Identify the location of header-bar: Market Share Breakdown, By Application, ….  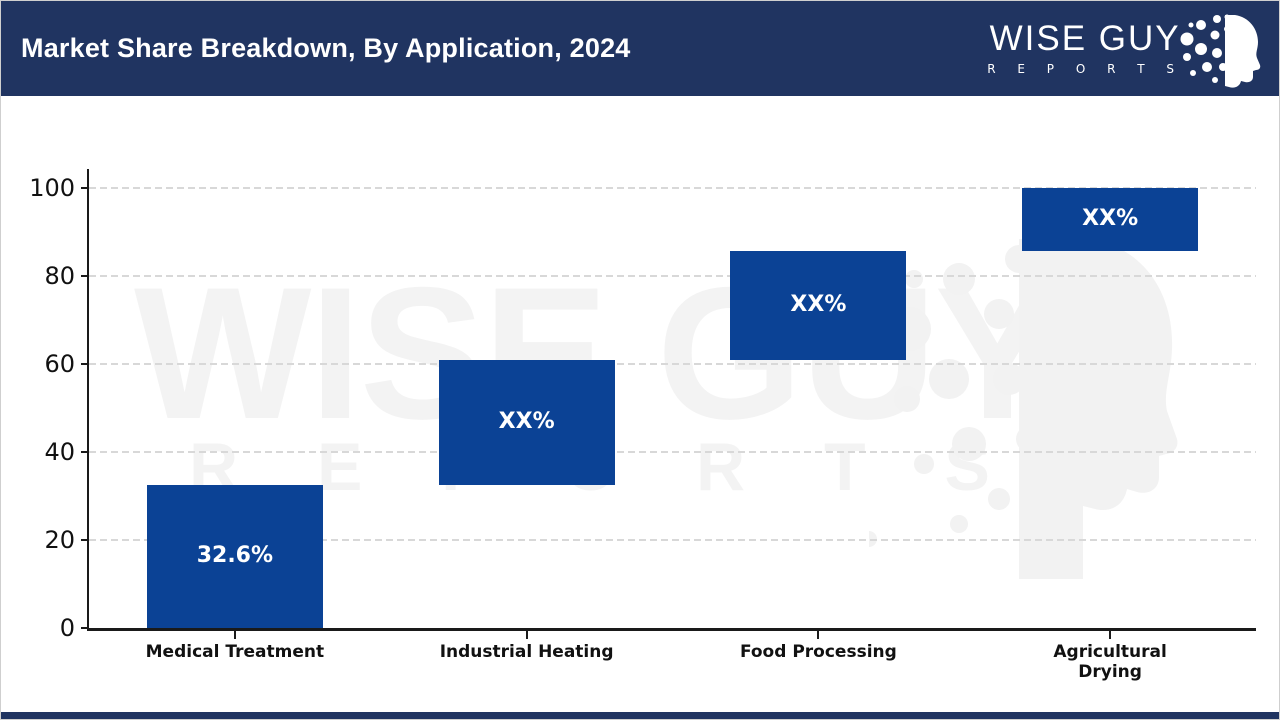
(640, 48).